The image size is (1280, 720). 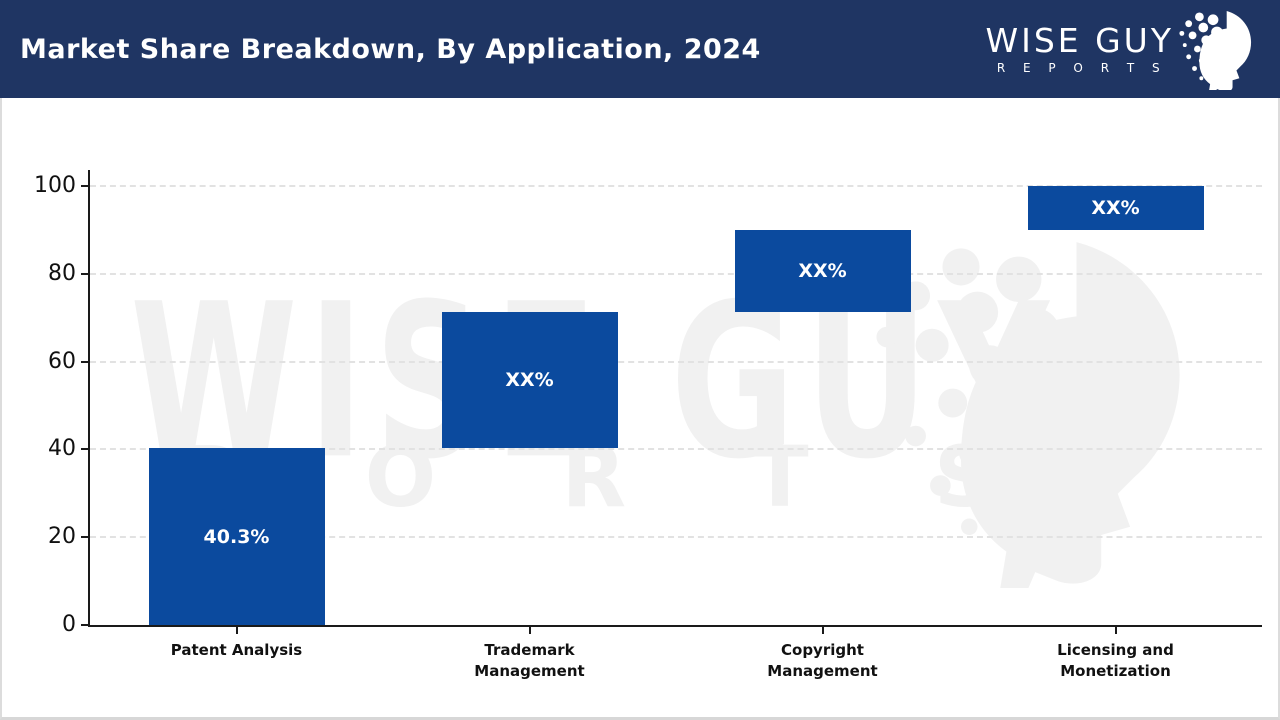 I want to click on wiseguy-face-icon, so click(x=1215, y=50).